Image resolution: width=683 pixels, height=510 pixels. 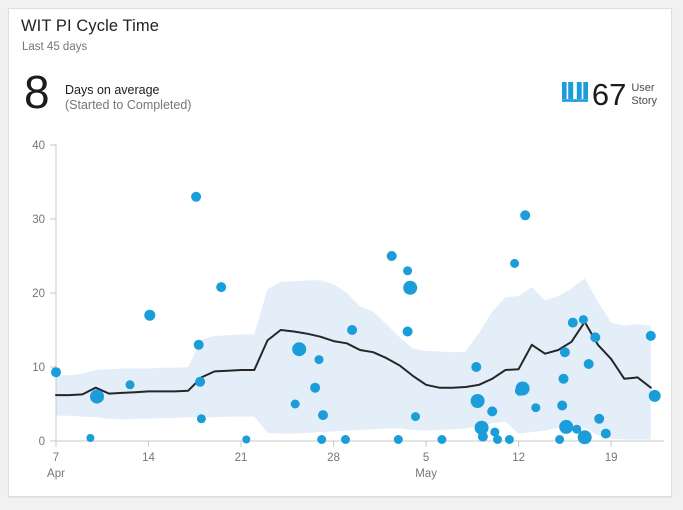 I want to click on x-axis-tick-label: 28, so click(x=333, y=458).